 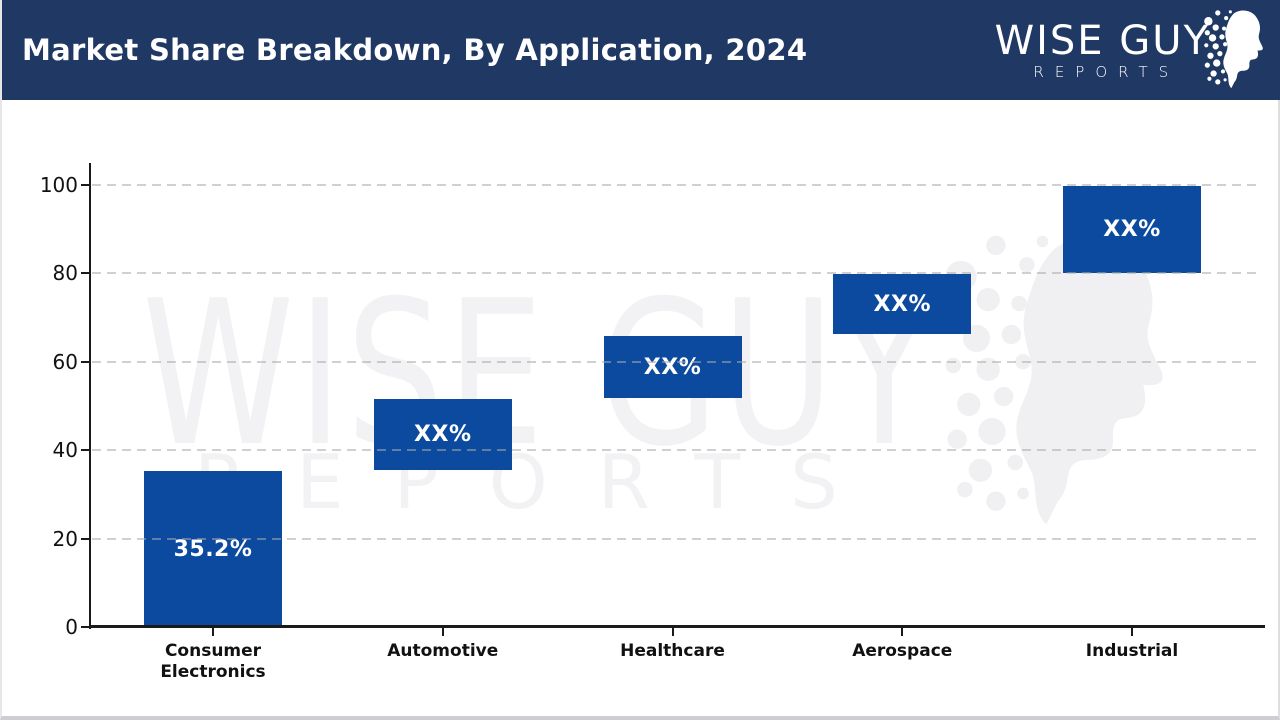 I want to click on y-tick-label: 60, so click(x=65, y=361).